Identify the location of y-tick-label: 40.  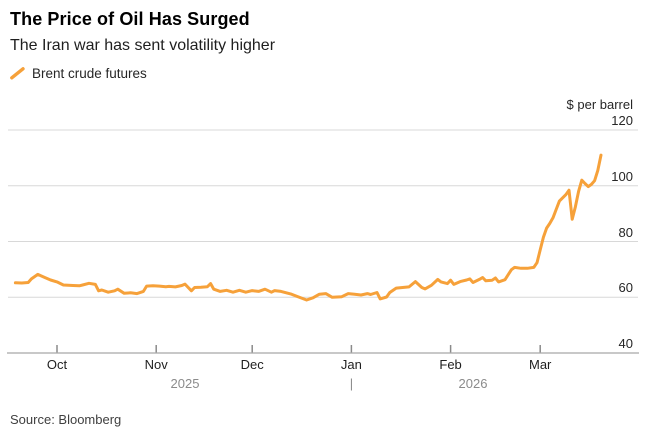
(625, 343).